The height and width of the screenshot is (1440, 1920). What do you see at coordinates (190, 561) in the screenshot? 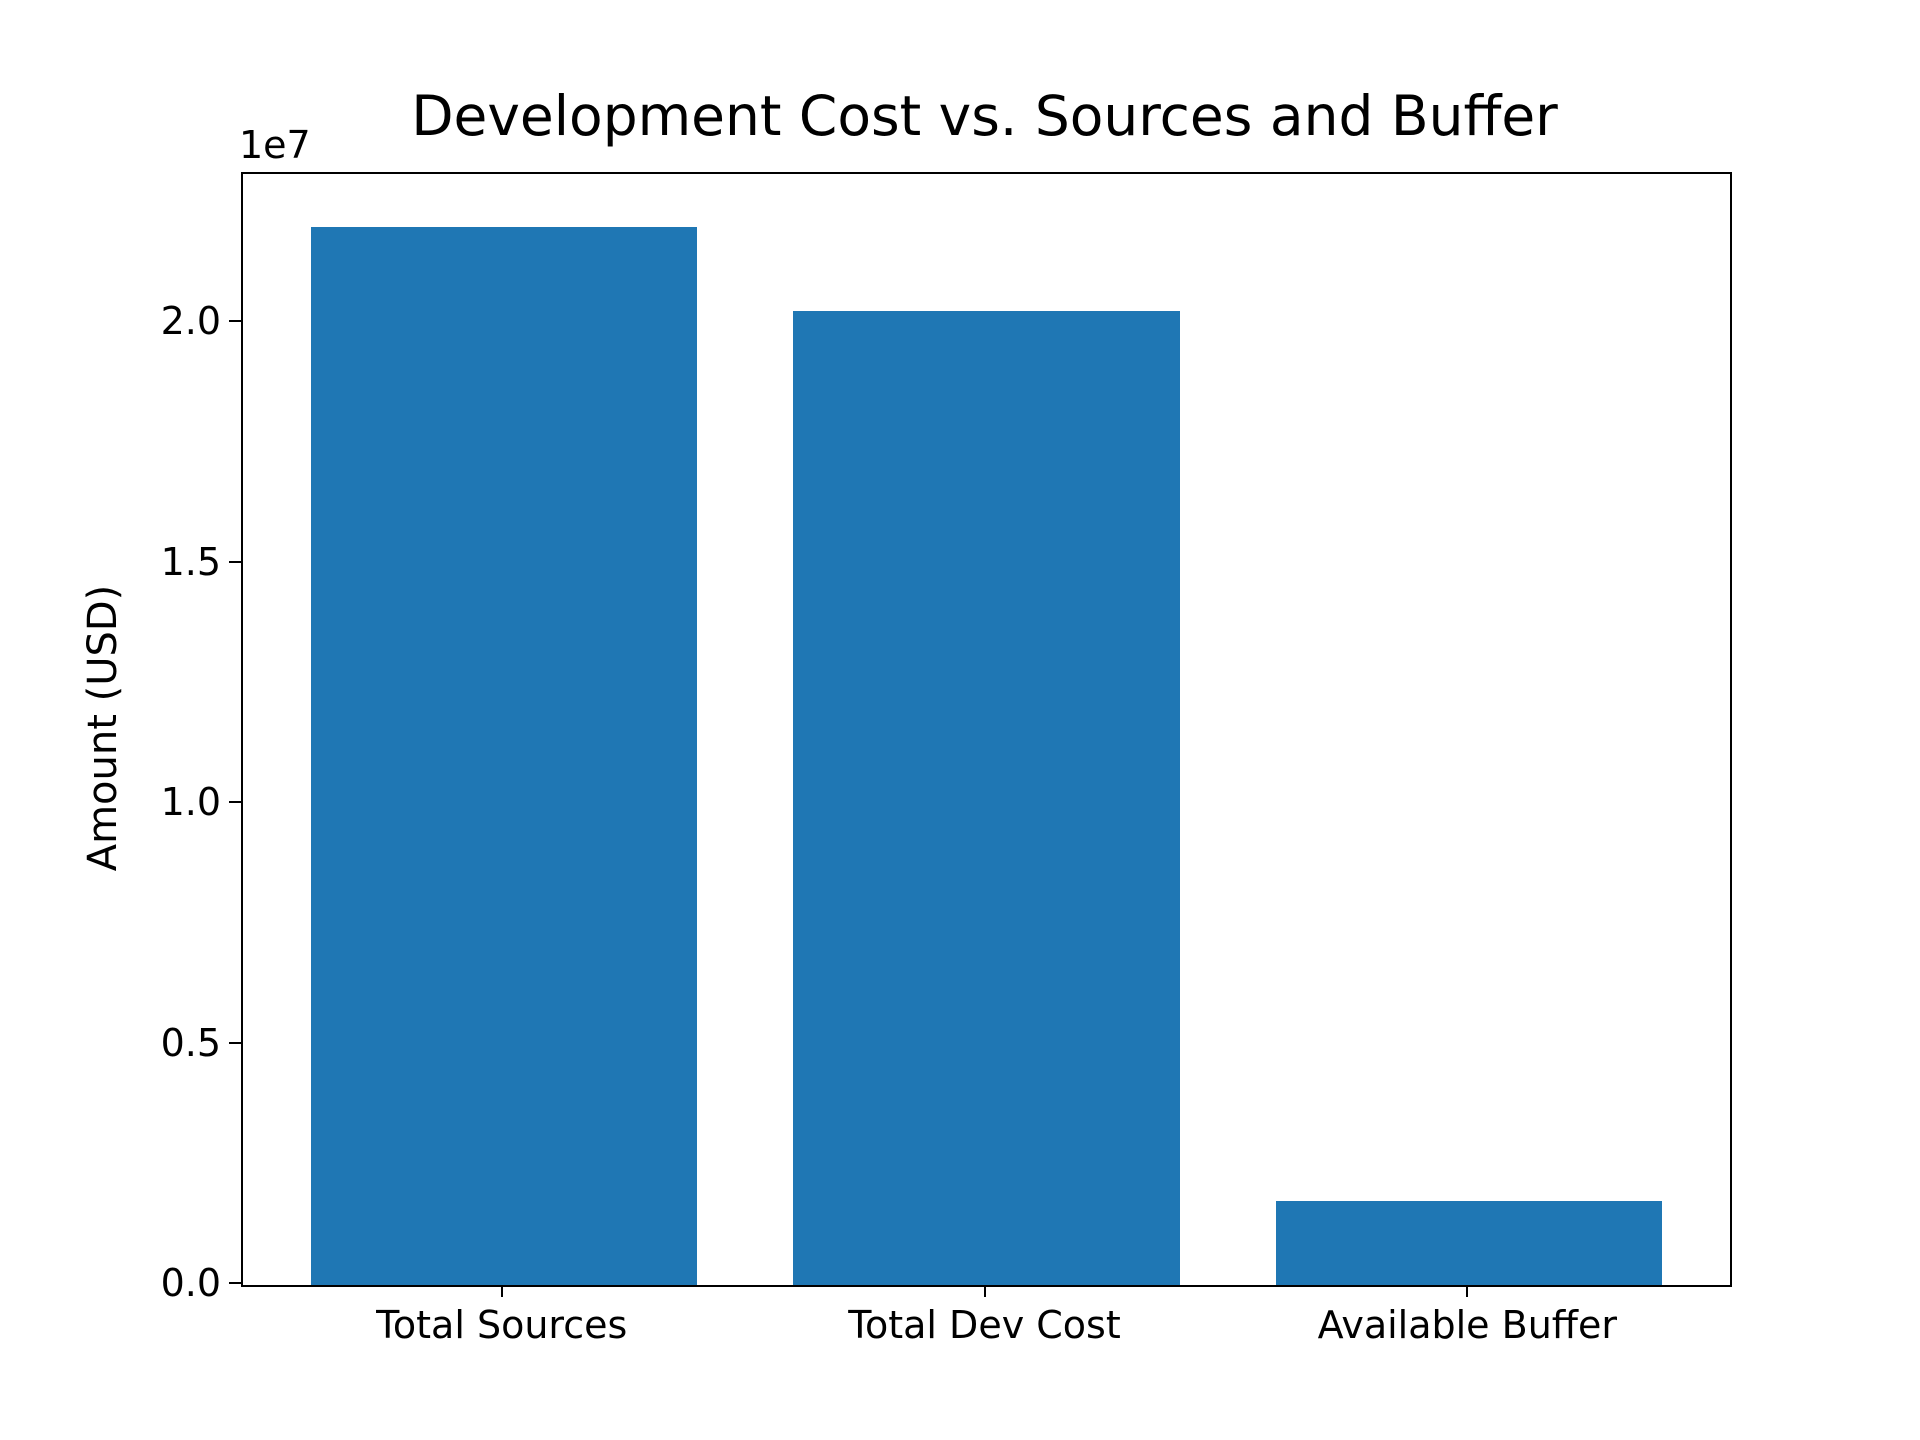
I see `y-tick-label: 1.5` at bounding box center [190, 561].